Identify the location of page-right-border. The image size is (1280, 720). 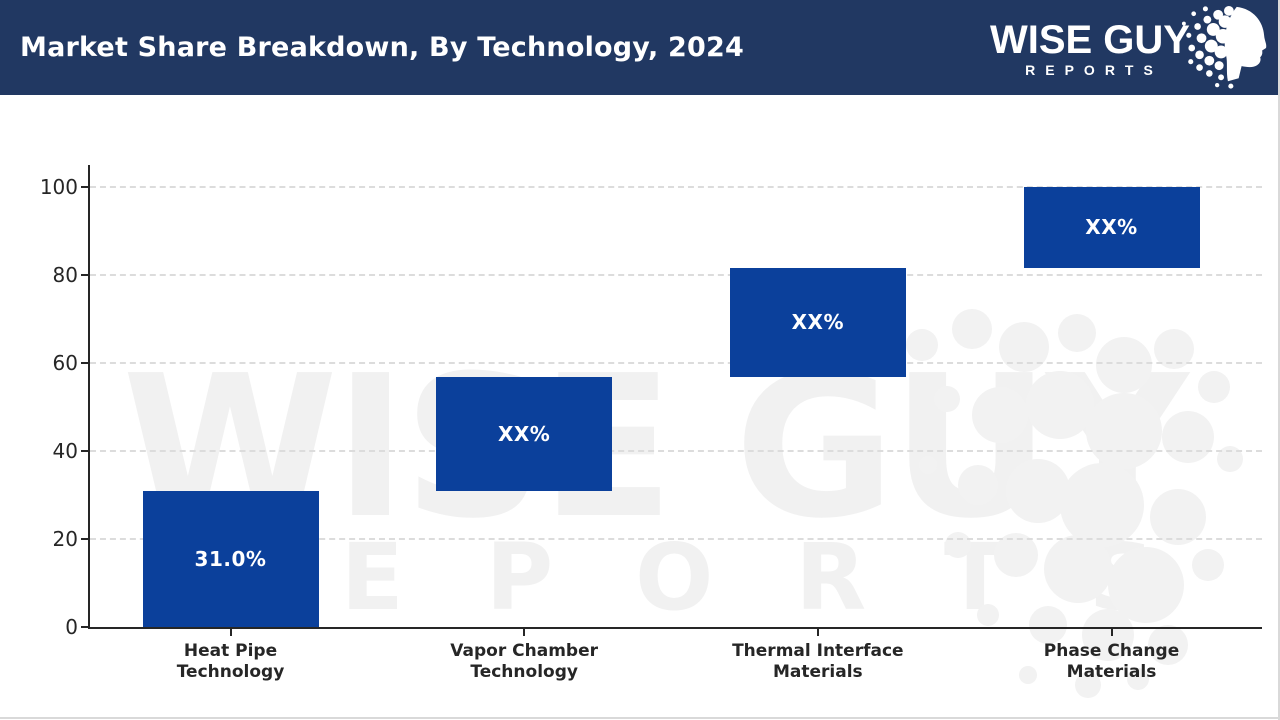
(1279, 360).